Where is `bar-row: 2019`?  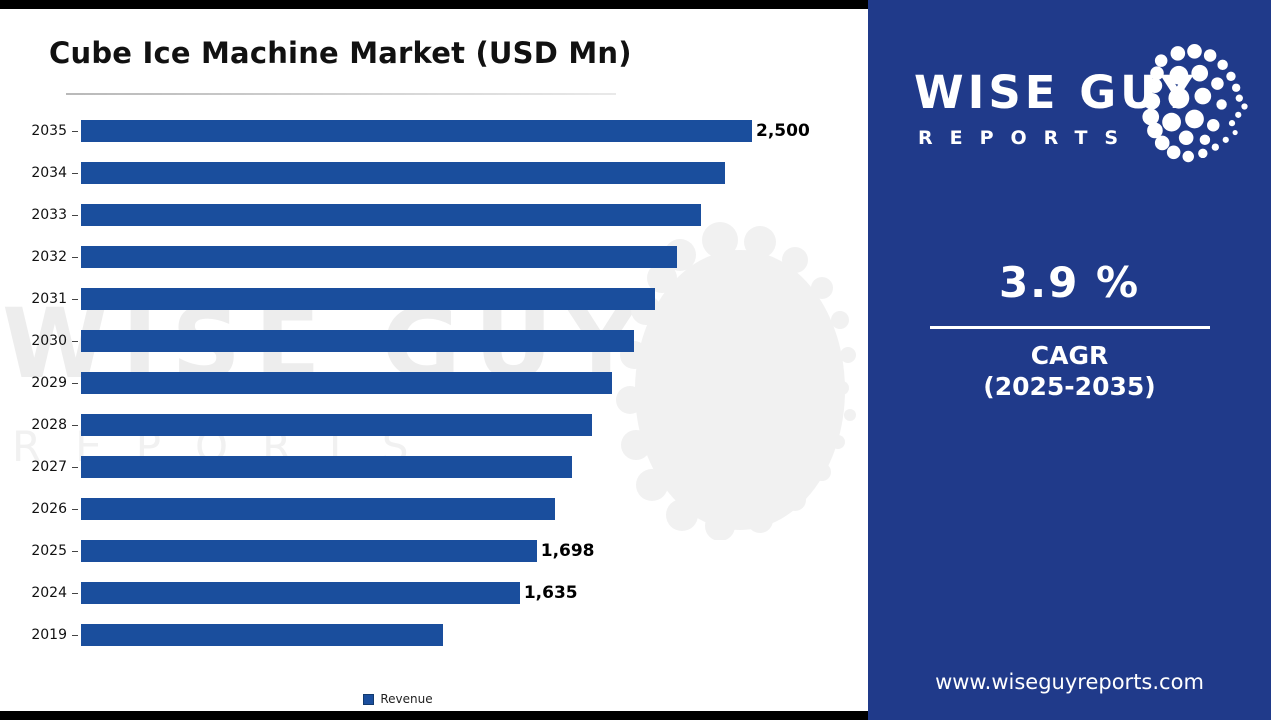 bar-row: 2019 is located at coordinates (434, 635).